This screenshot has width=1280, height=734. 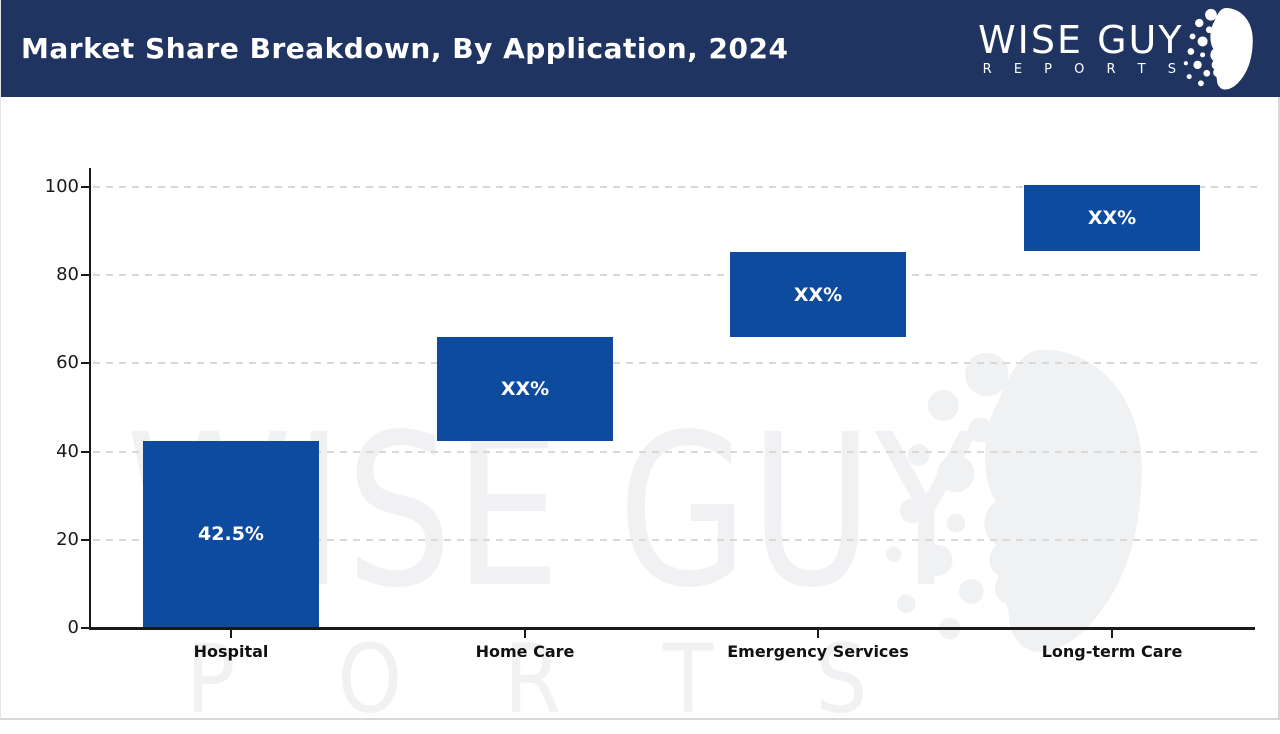 I want to click on bar-emergency-services: XX%, so click(x=818, y=294).